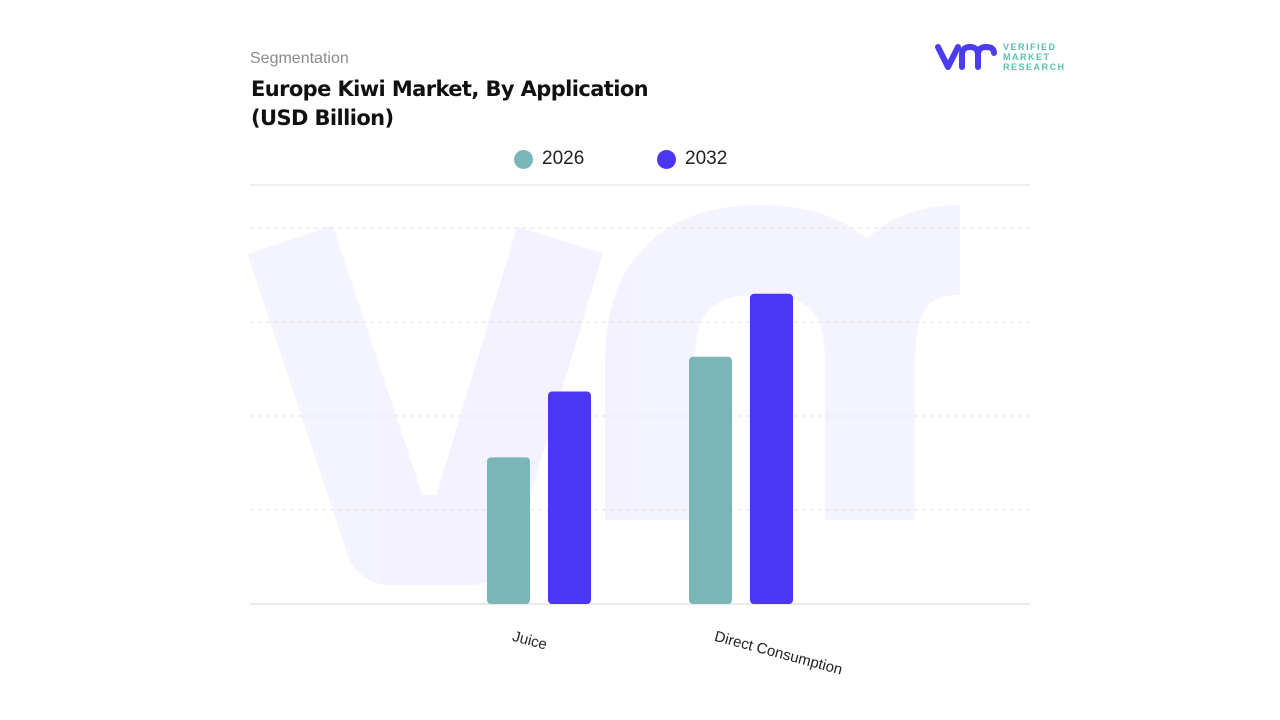  I want to click on vmr-logo-mark-icon, so click(966, 57).